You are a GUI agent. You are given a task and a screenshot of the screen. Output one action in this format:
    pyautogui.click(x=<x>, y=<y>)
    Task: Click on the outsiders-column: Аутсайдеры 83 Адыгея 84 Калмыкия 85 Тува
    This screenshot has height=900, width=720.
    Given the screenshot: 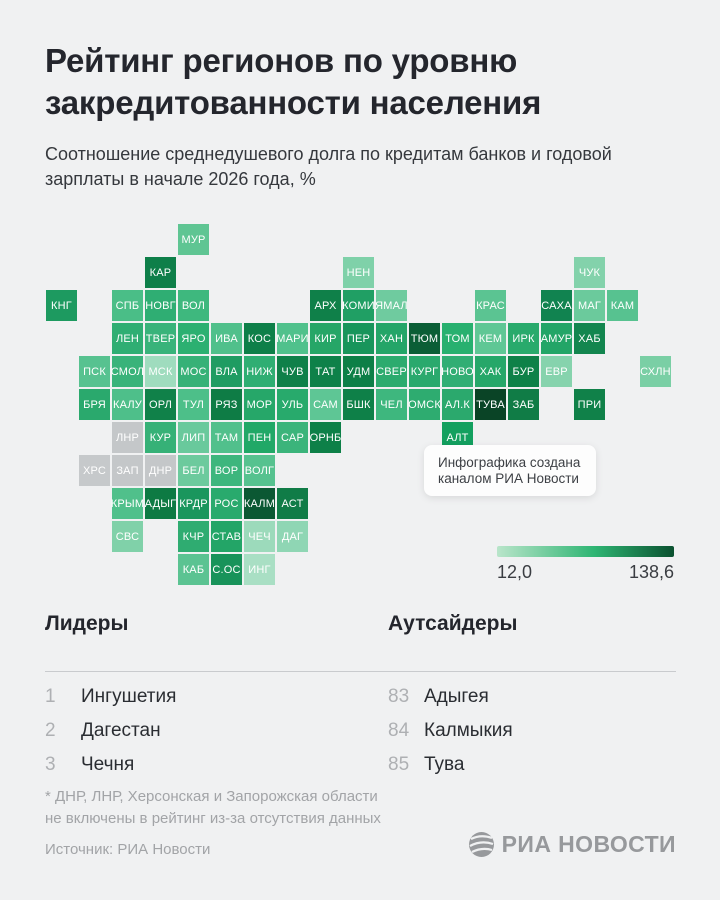 What is the action you would take?
    pyautogui.click(x=532, y=697)
    